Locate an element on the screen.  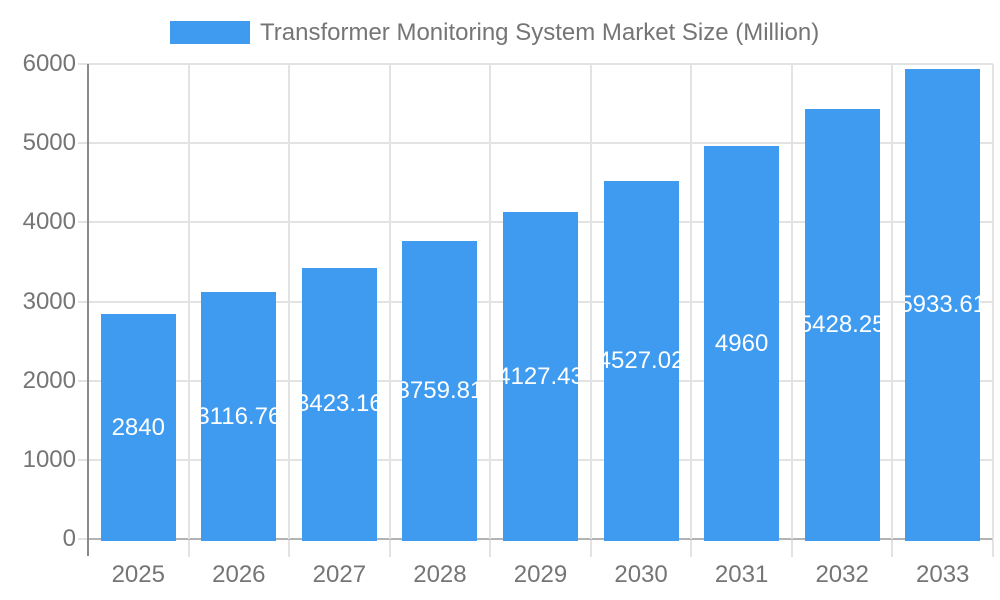
x-tick-label: 2032 is located at coordinates (842, 574).